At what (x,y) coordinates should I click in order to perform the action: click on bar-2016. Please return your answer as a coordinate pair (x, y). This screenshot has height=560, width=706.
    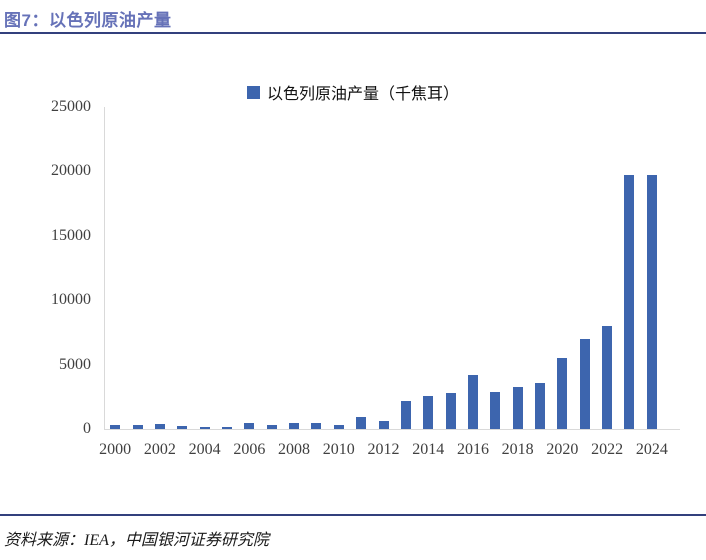
    Looking at the image, I should click on (472, 401).